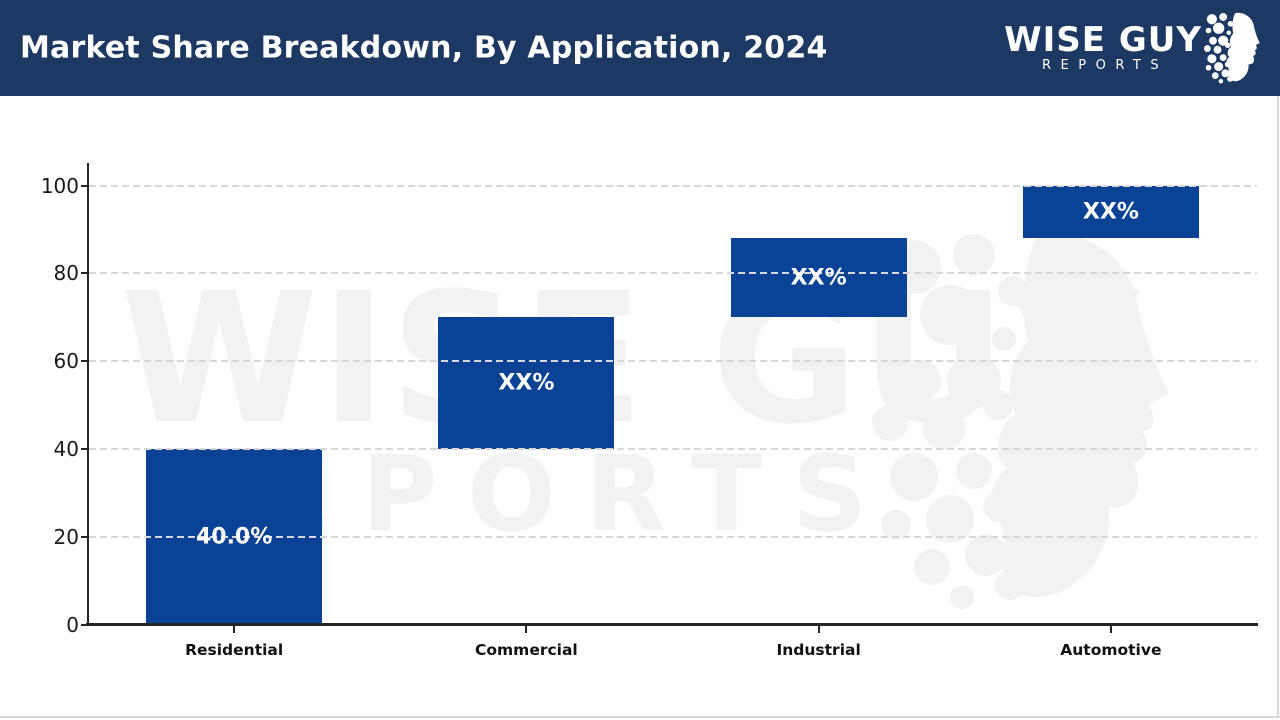  I want to click on page-bottom-border, so click(640, 717).